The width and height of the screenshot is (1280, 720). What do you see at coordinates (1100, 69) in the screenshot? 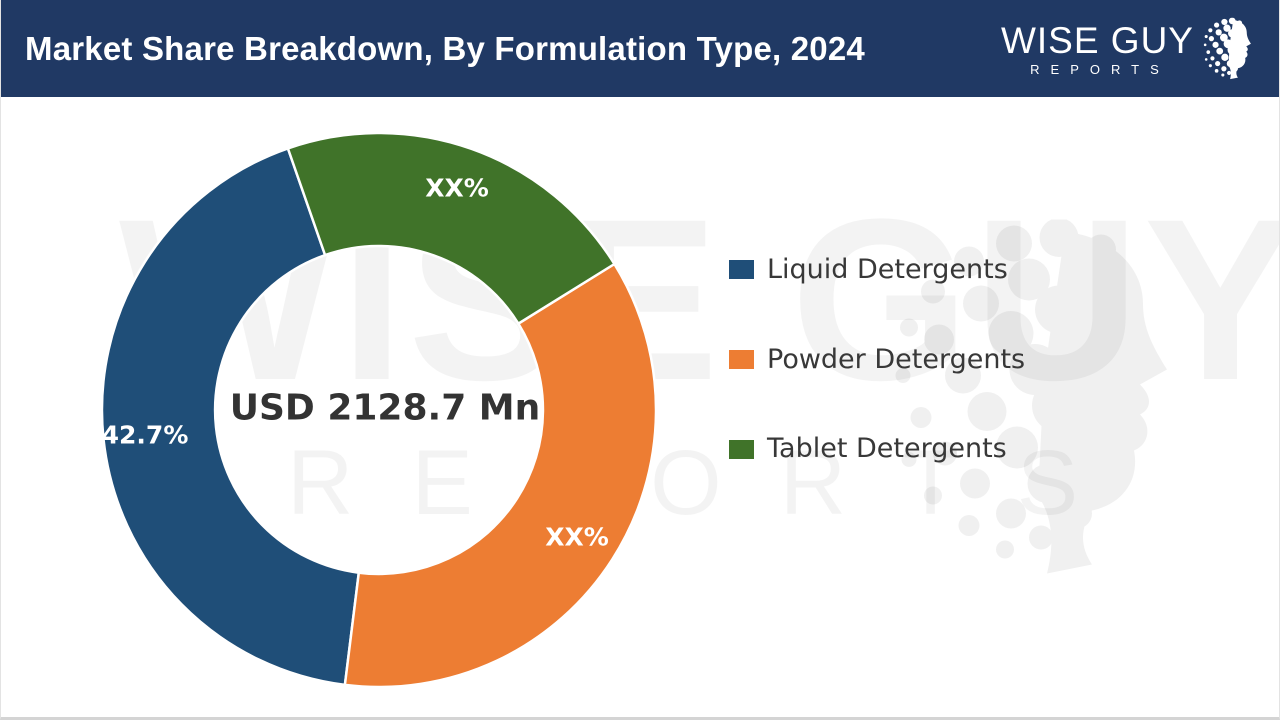
I see `logo-brand-sub: REPORTS` at bounding box center [1100, 69].